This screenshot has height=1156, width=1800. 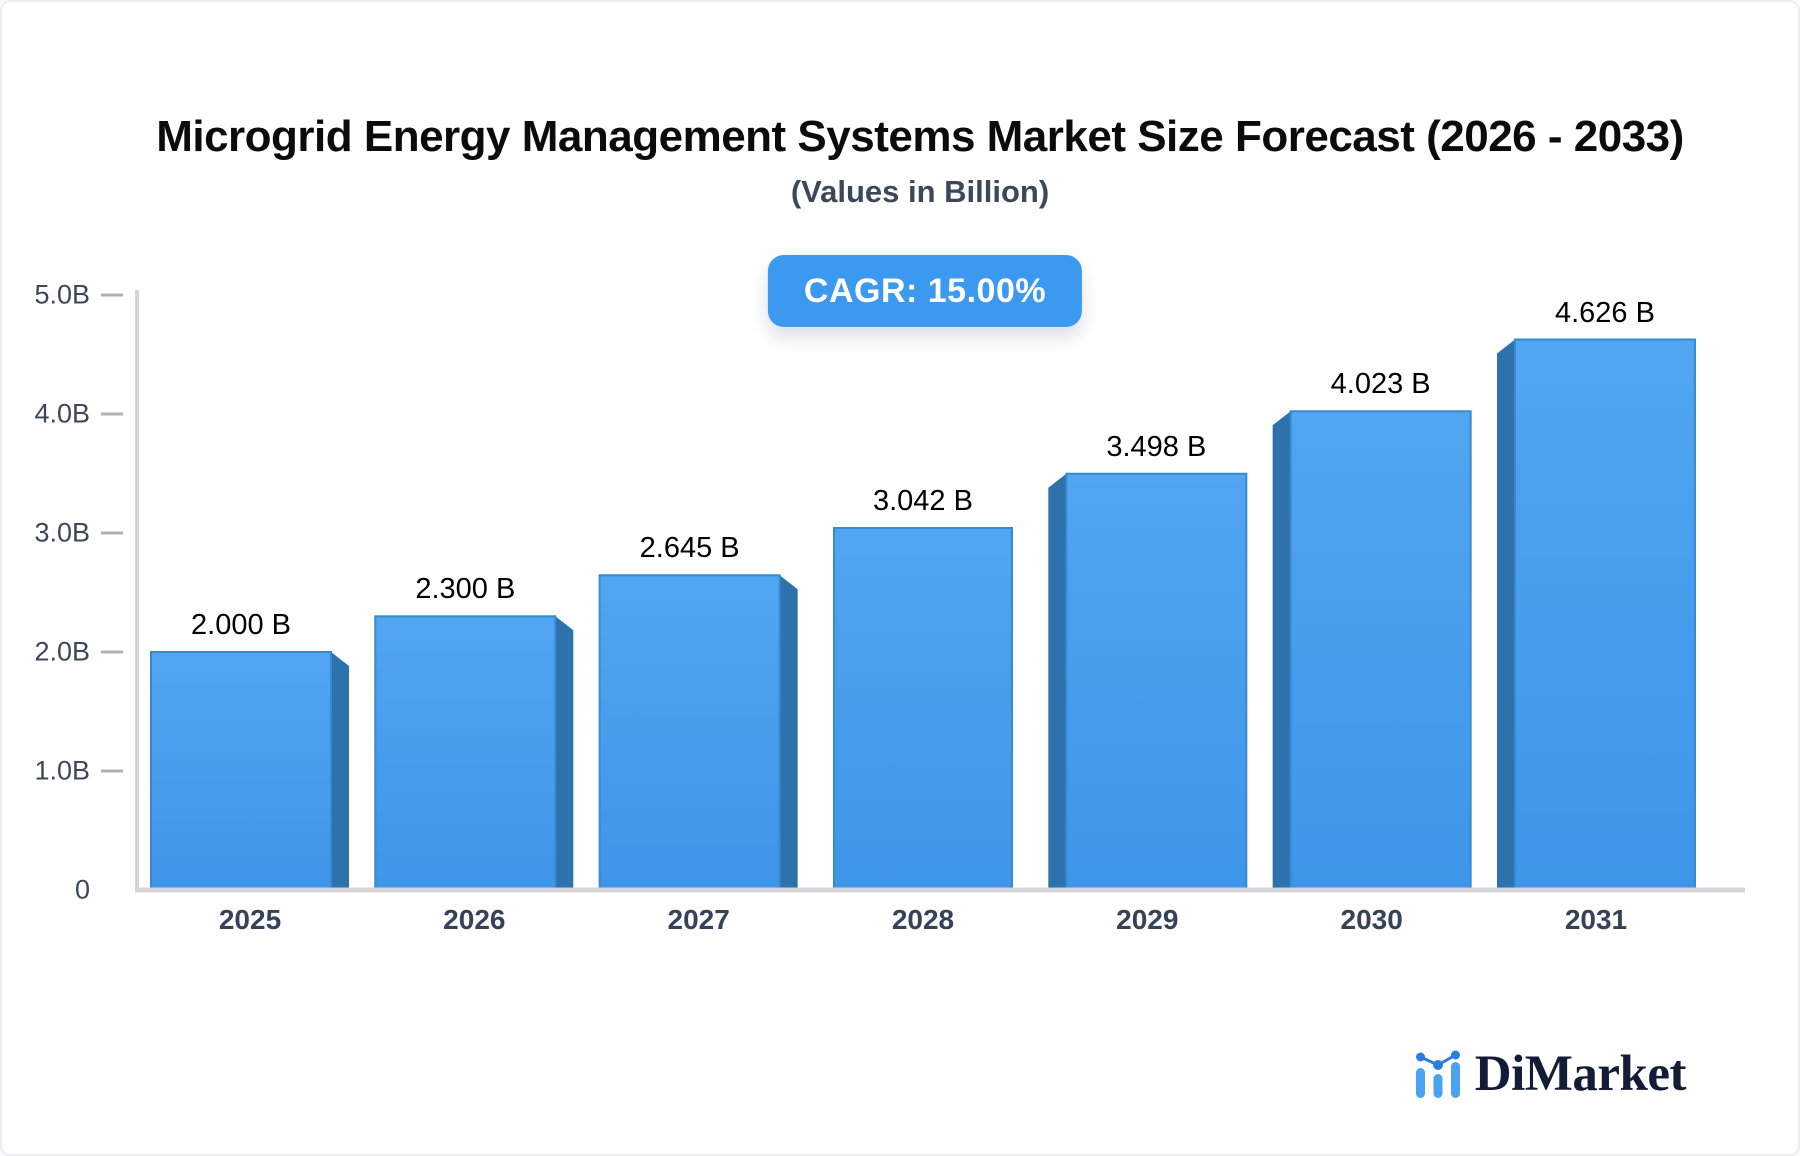 What do you see at coordinates (1604, 615) in the screenshot?
I see `bar-2031` at bounding box center [1604, 615].